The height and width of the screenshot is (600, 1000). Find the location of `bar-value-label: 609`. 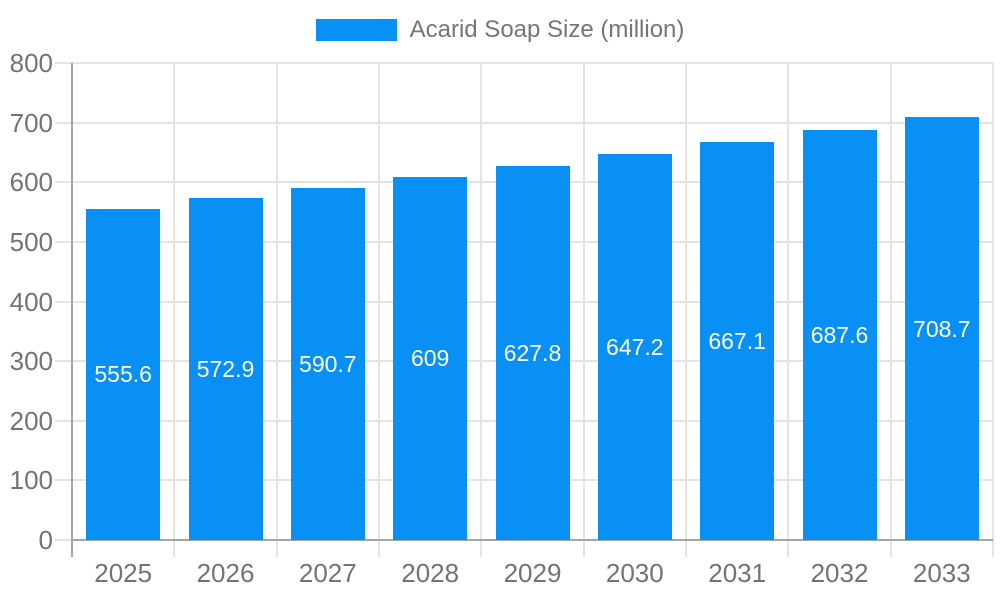

bar-value-label: 609 is located at coordinates (430, 358).